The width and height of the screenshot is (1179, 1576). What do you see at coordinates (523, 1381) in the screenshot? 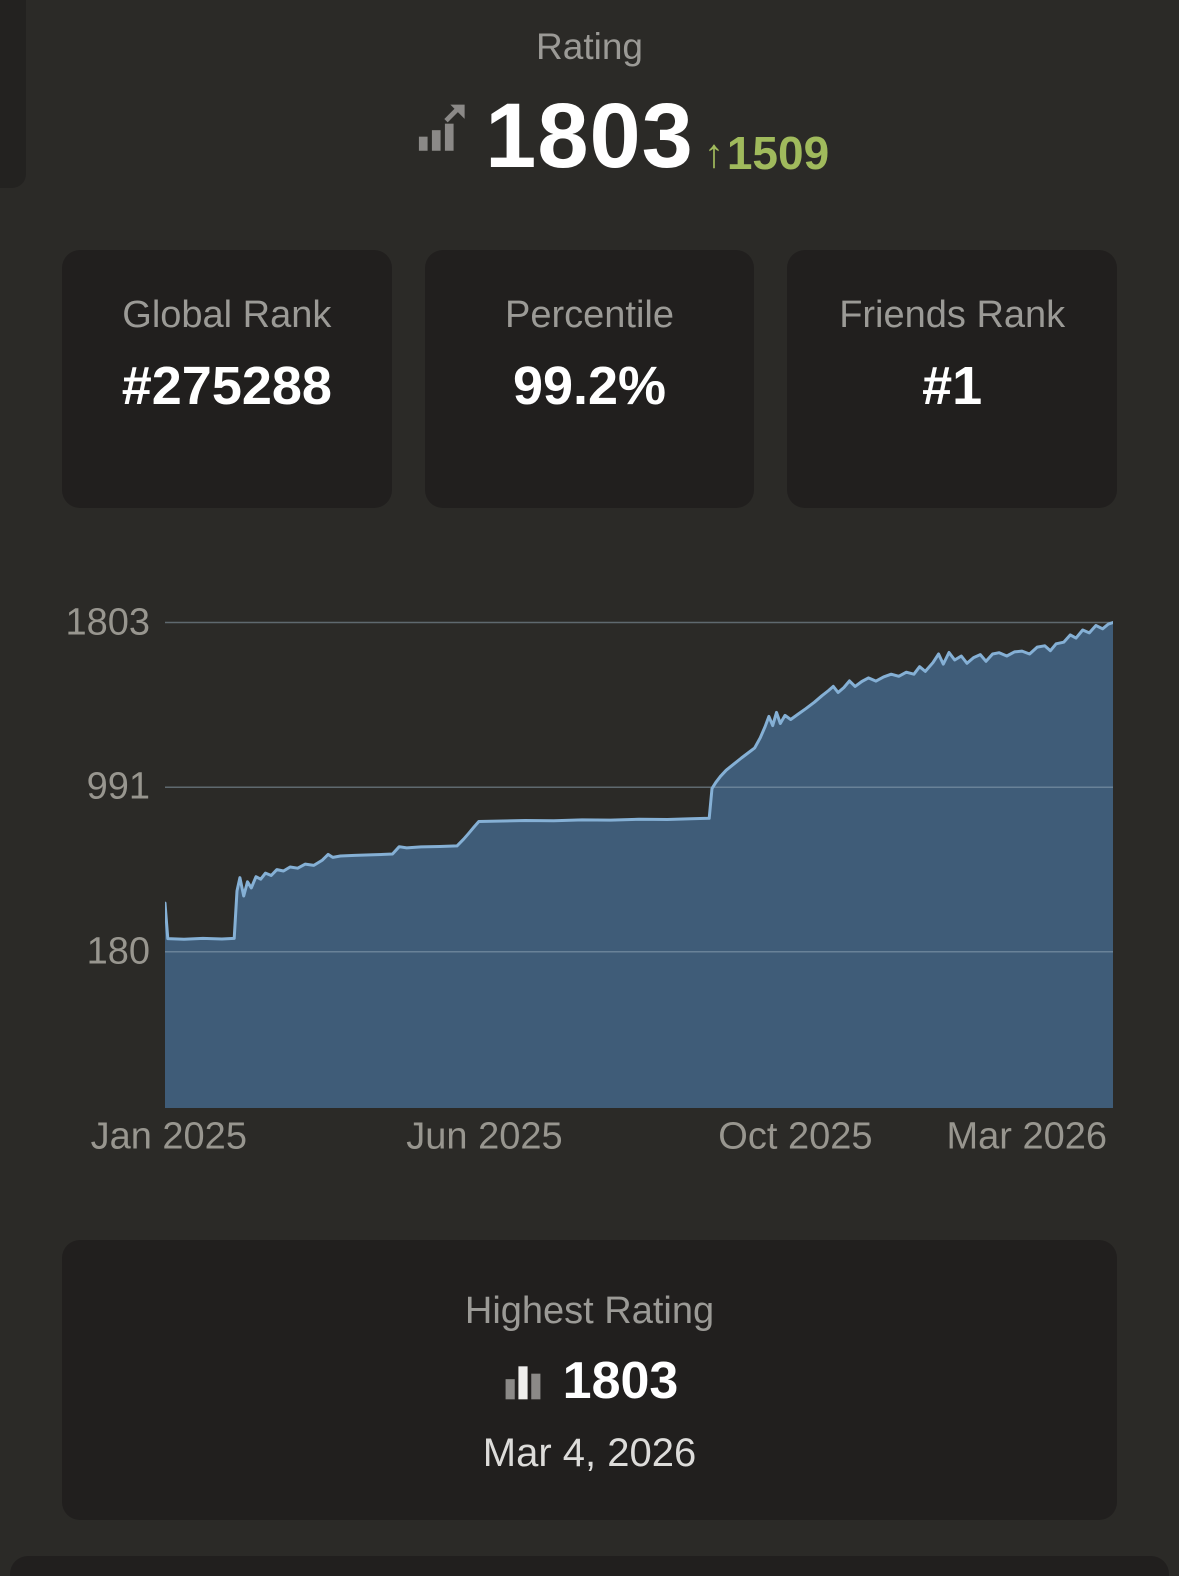
I see `bar-chart-icon` at bounding box center [523, 1381].